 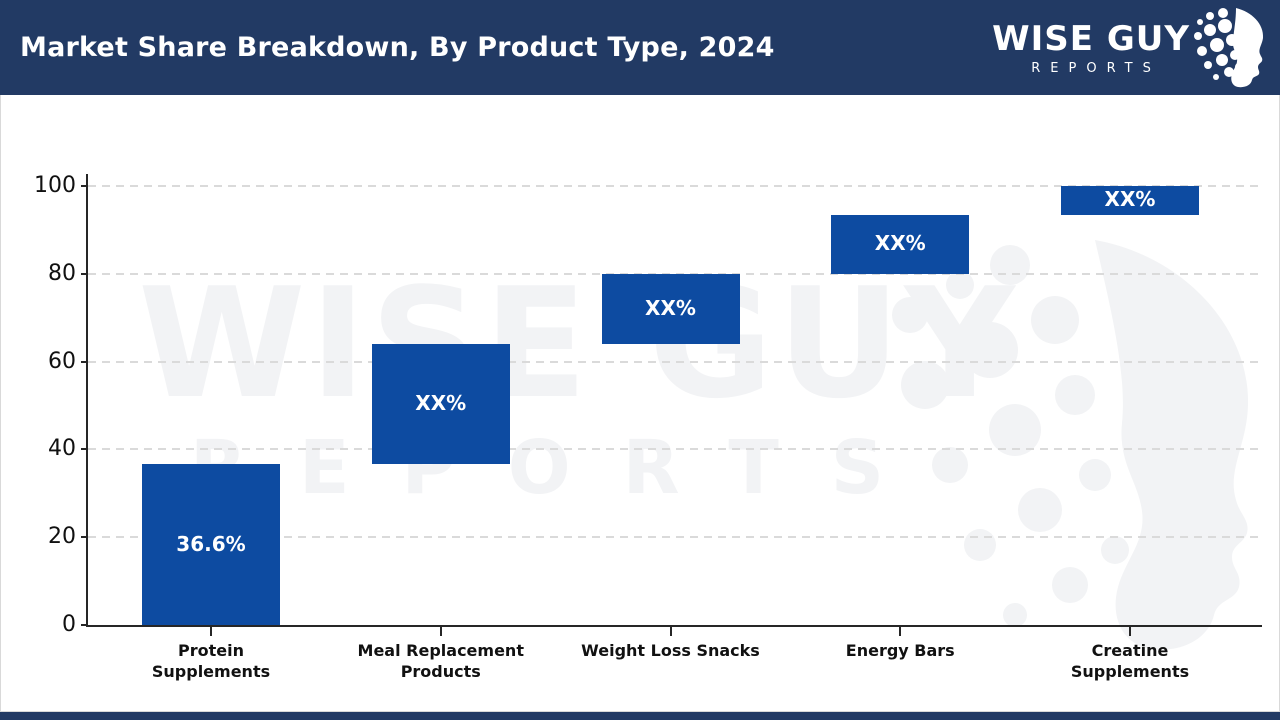 I want to click on logo-wordmark: WISE GUY REPORTS, so click(x=1091, y=48).